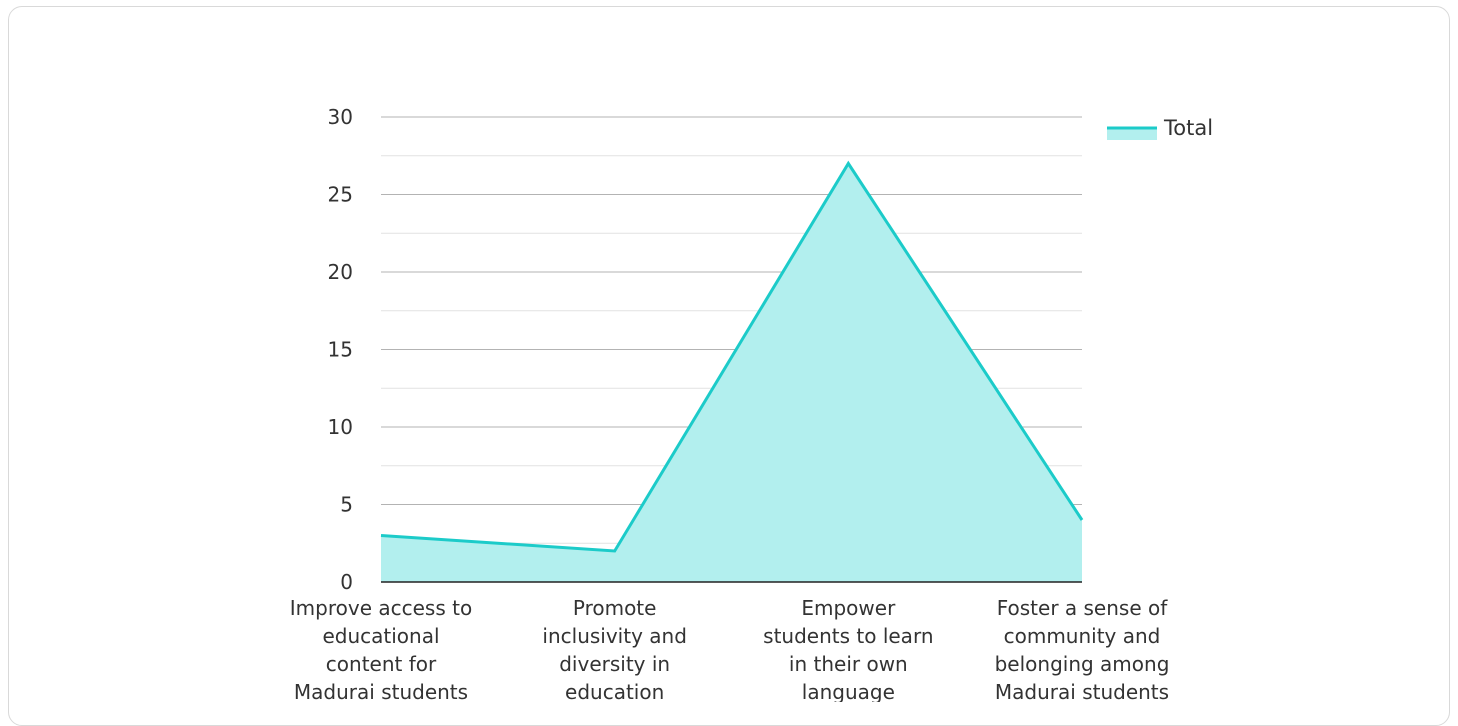 Image resolution: width=1458 pixels, height=726 pixels. What do you see at coordinates (340, 427) in the screenshot?
I see `y-tick-label: 10` at bounding box center [340, 427].